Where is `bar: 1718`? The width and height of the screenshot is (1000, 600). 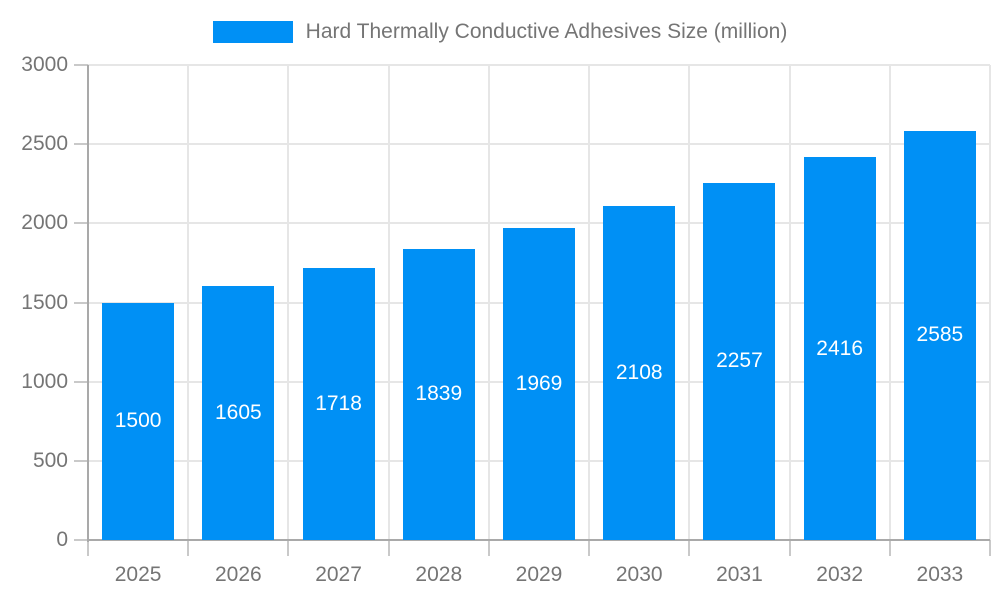 bar: 1718 is located at coordinates (338, 403).